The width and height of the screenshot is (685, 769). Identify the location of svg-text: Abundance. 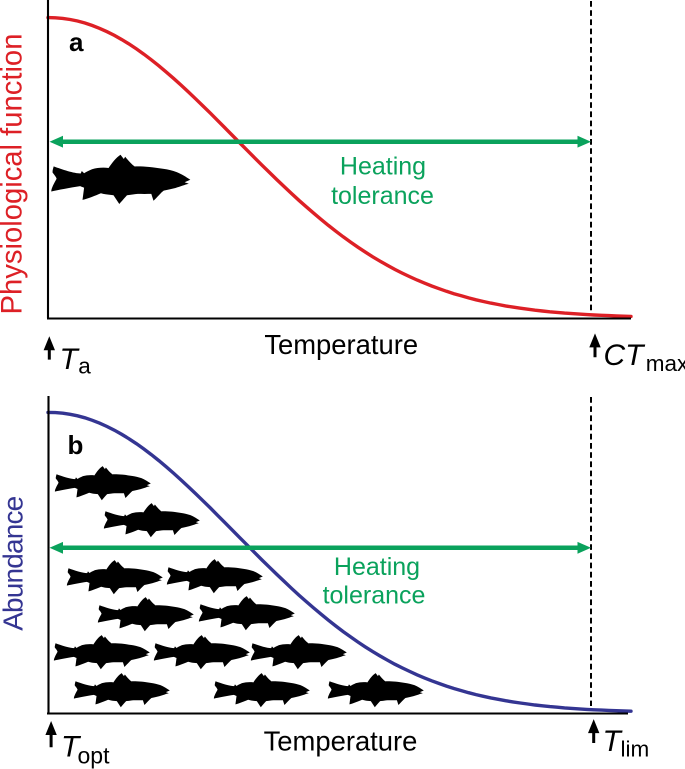
(14, 563).